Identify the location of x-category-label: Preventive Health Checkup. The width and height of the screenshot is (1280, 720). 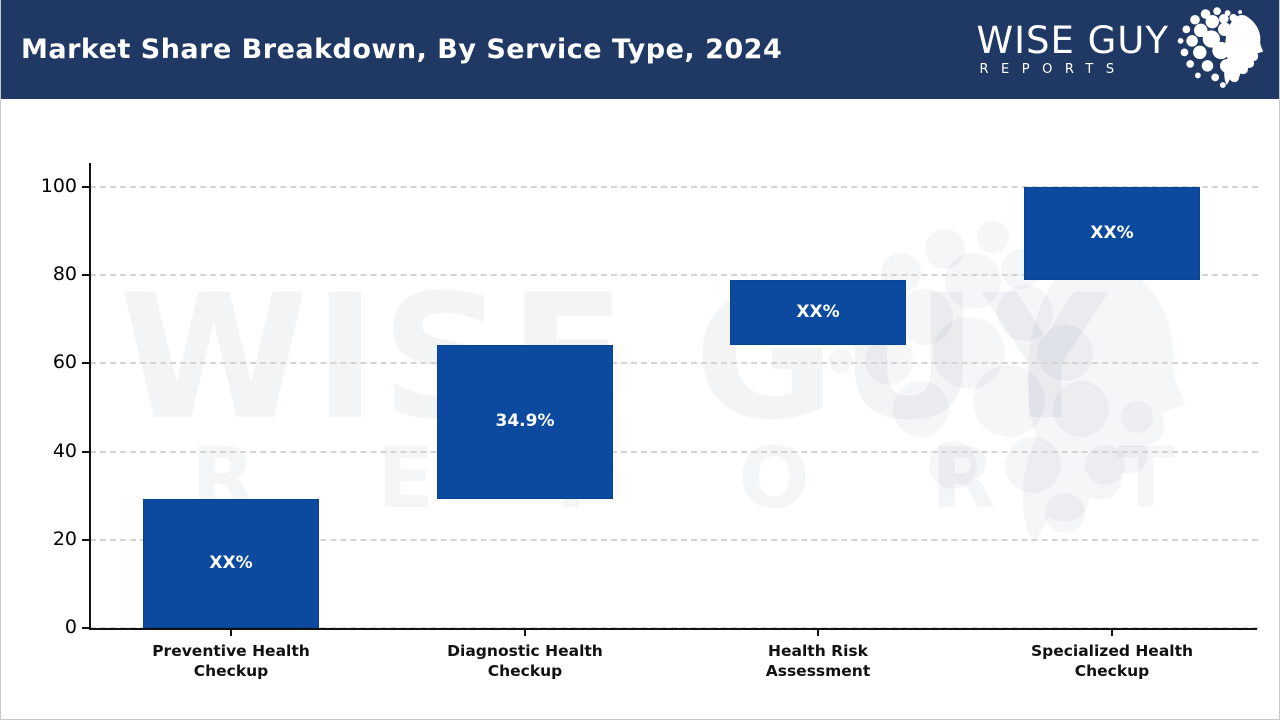
(231, 661).